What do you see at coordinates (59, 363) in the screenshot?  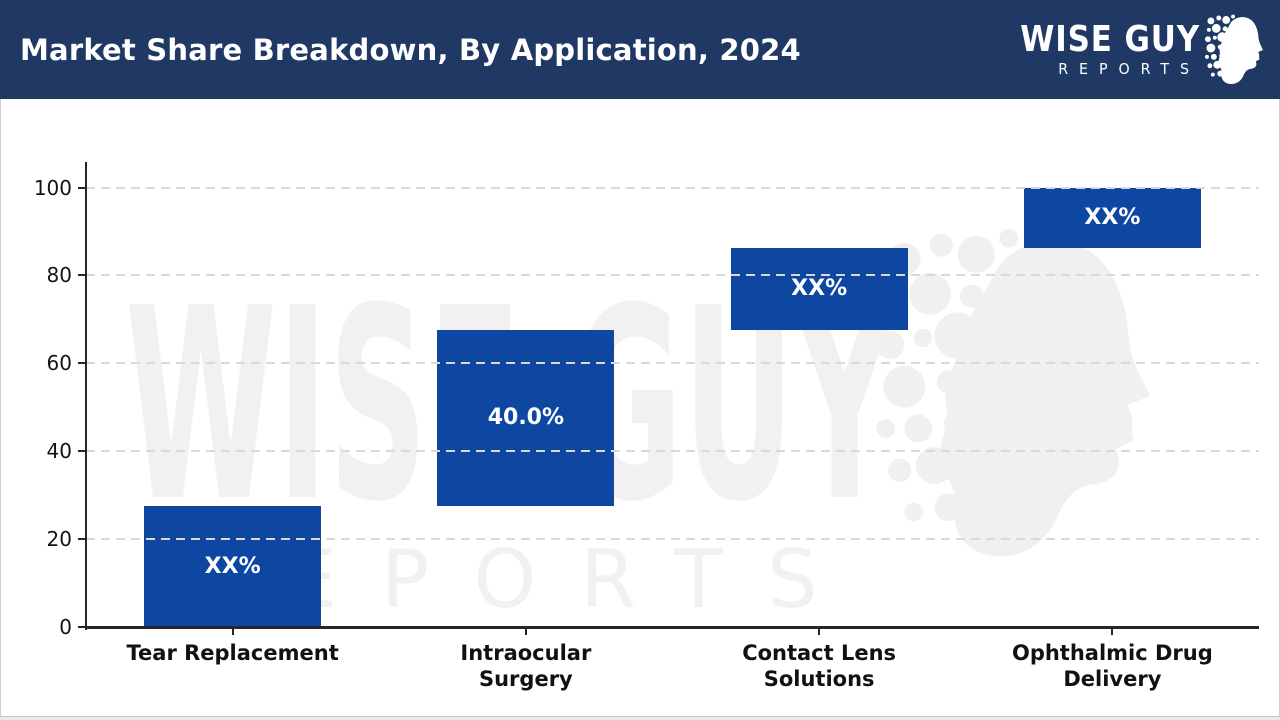 I see `y-tick-label: 60` at bounding box center [59, 363].